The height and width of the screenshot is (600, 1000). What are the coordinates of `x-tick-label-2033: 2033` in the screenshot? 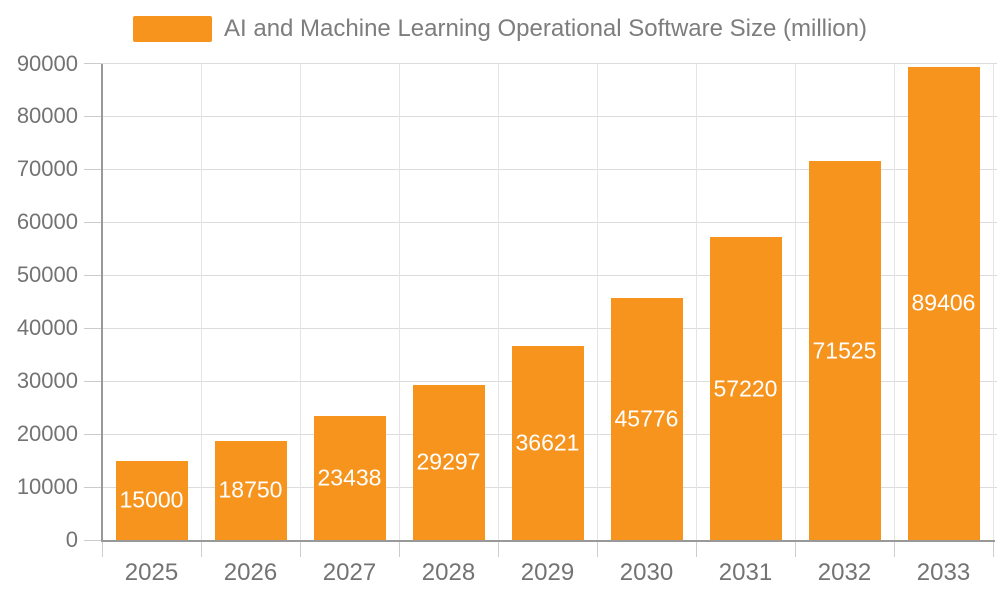 It's located at (943, 572).